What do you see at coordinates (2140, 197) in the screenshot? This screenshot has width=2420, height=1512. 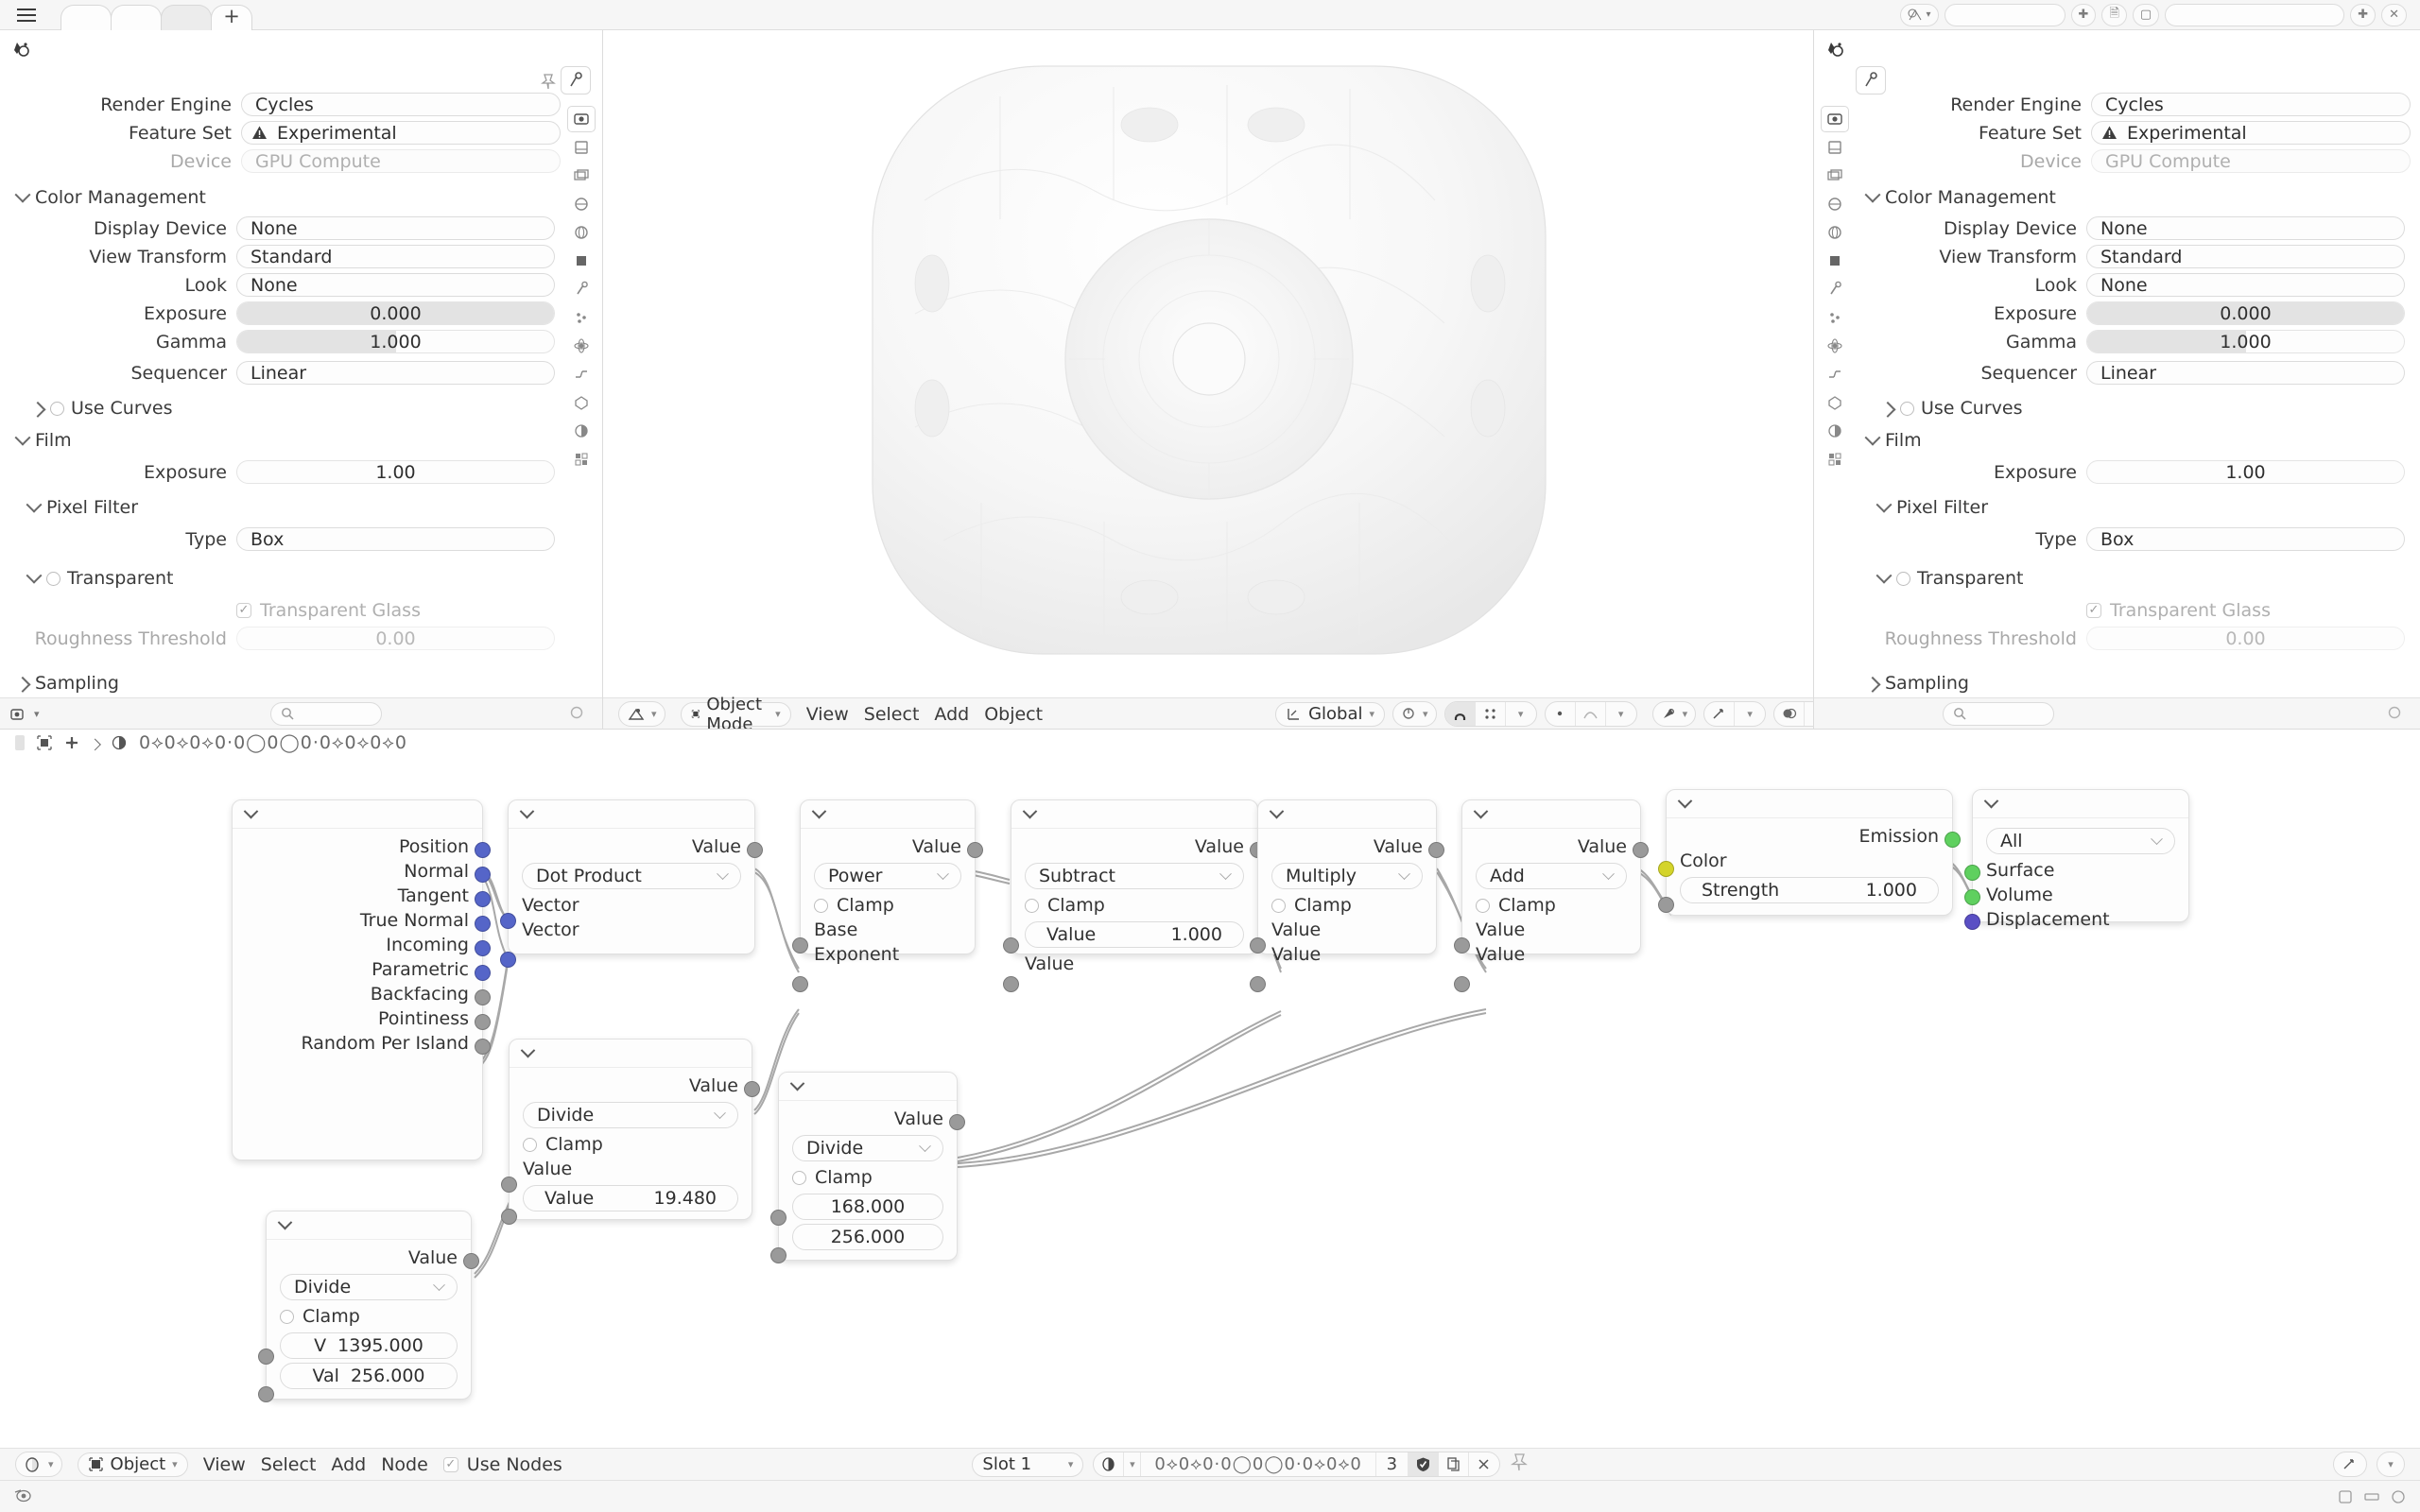 I see `section-color-management-right: Color Management` at bounding box center [2140, 197].